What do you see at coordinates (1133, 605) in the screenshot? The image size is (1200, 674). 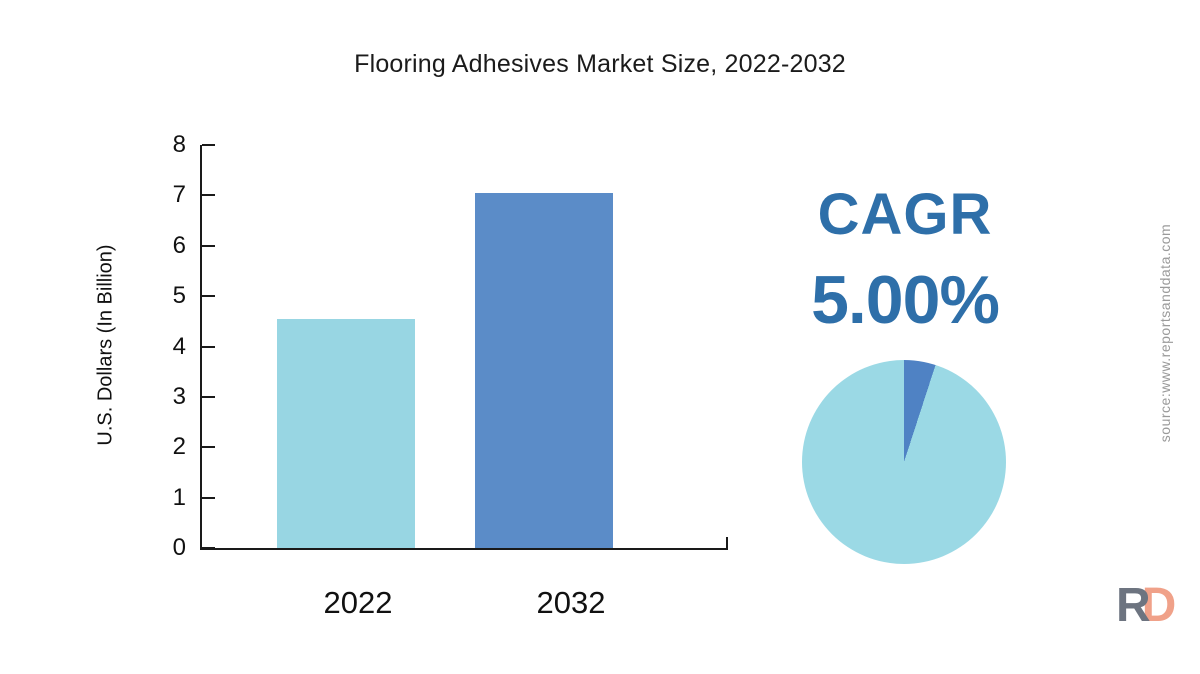 I see `logo-letter-r: R` at bounding box center [1133, 605].